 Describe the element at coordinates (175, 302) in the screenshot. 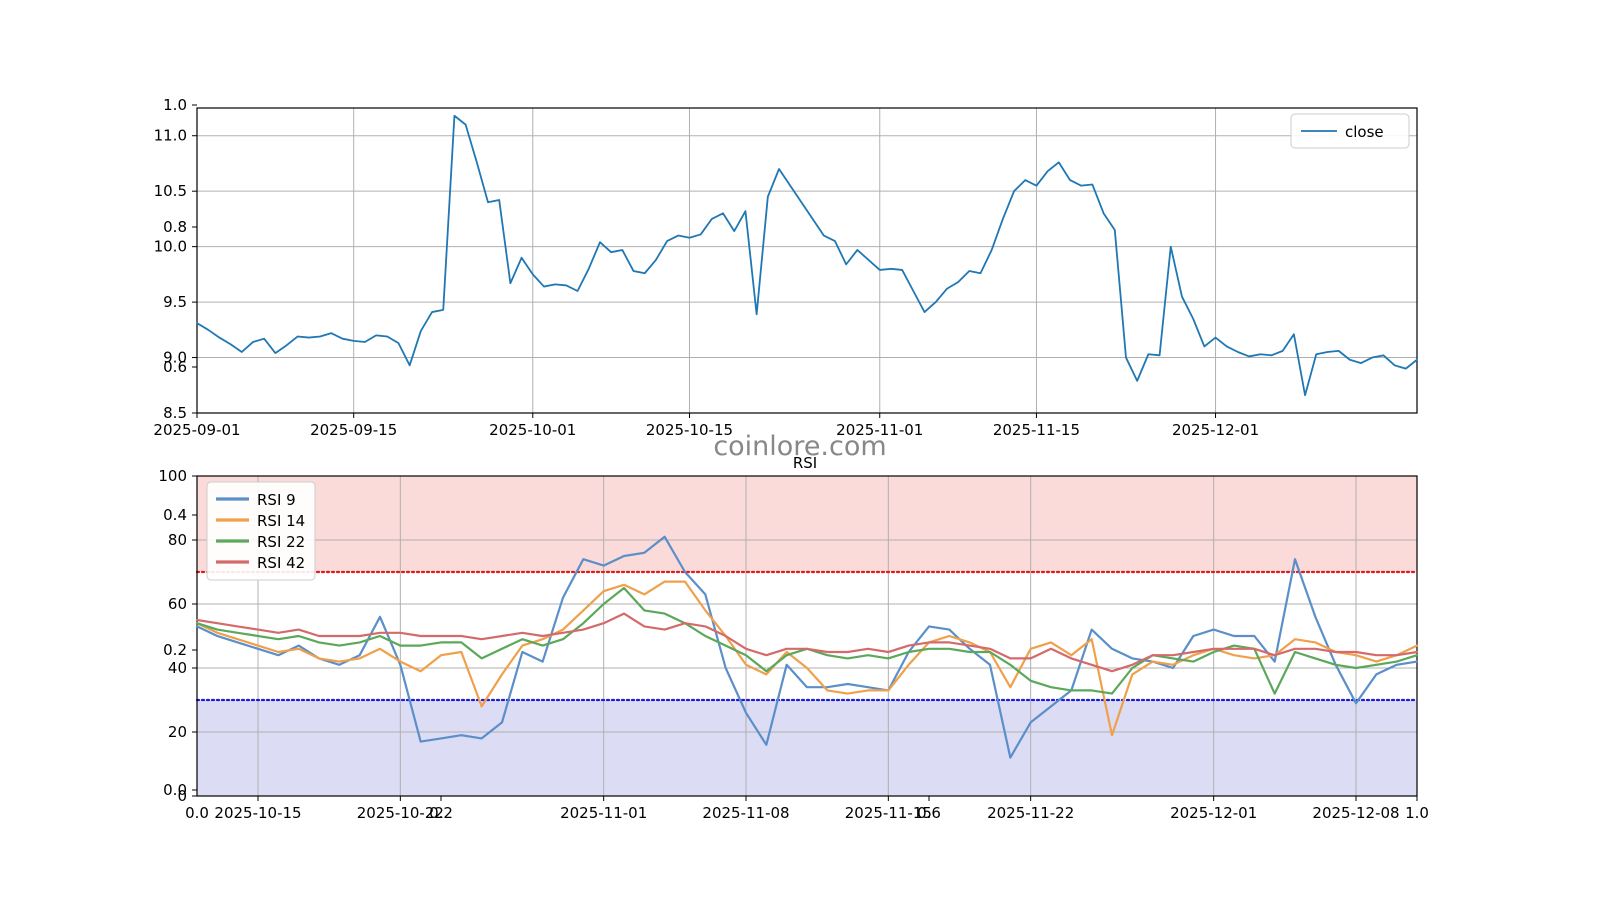

I see `price-ytick-label: 9.5` at that location.